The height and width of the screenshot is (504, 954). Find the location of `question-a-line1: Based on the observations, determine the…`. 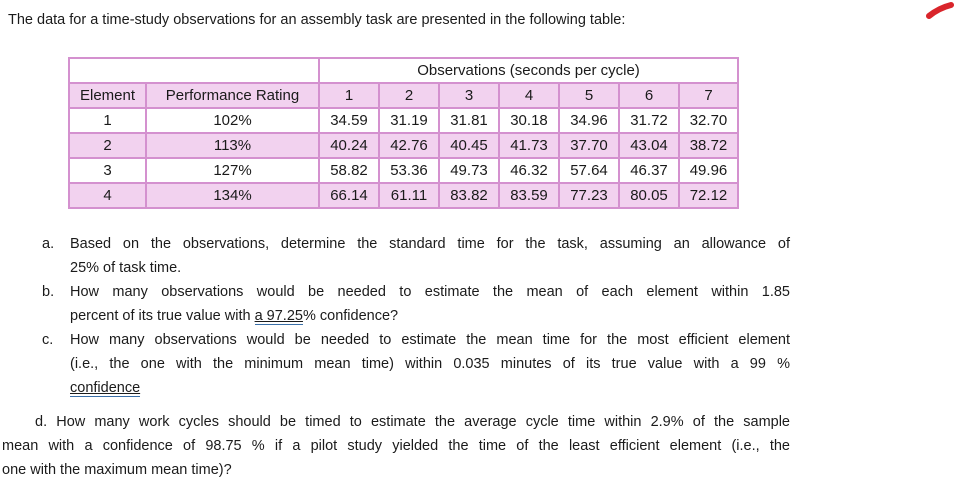

question-a-line1: Based on the observations, determine the… is located at coordinates (430, 244).